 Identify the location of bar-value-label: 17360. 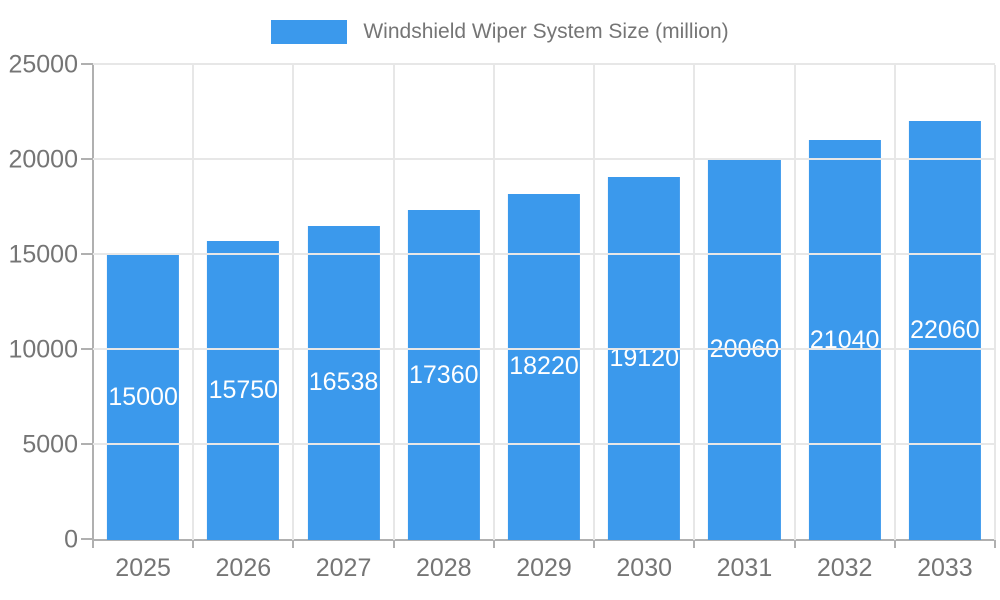
(444, 374).